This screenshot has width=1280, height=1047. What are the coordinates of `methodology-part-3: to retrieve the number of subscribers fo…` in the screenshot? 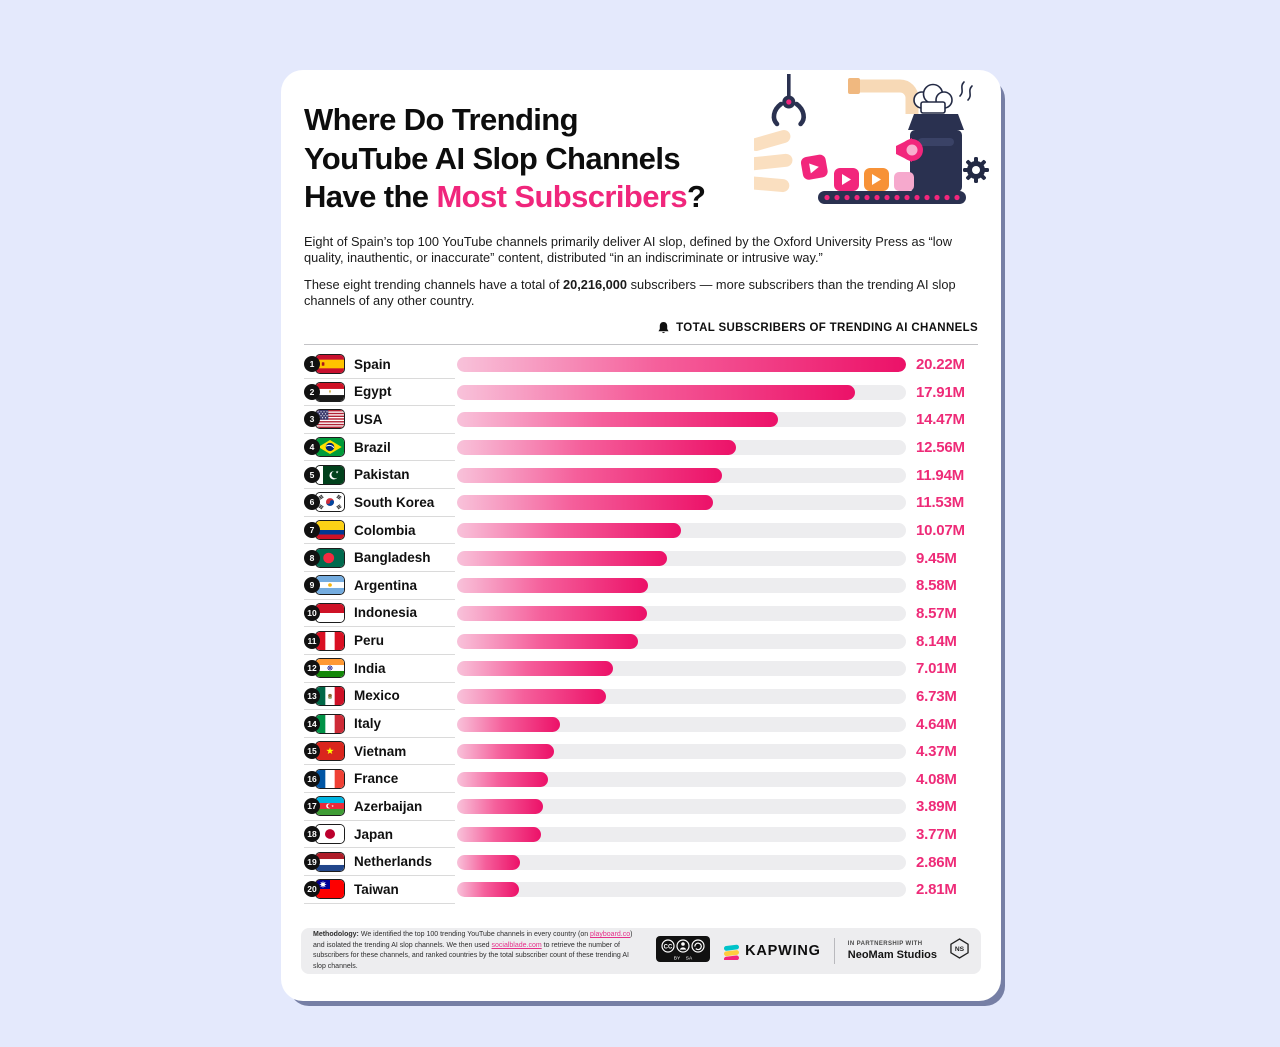 It's located at (471, 955).